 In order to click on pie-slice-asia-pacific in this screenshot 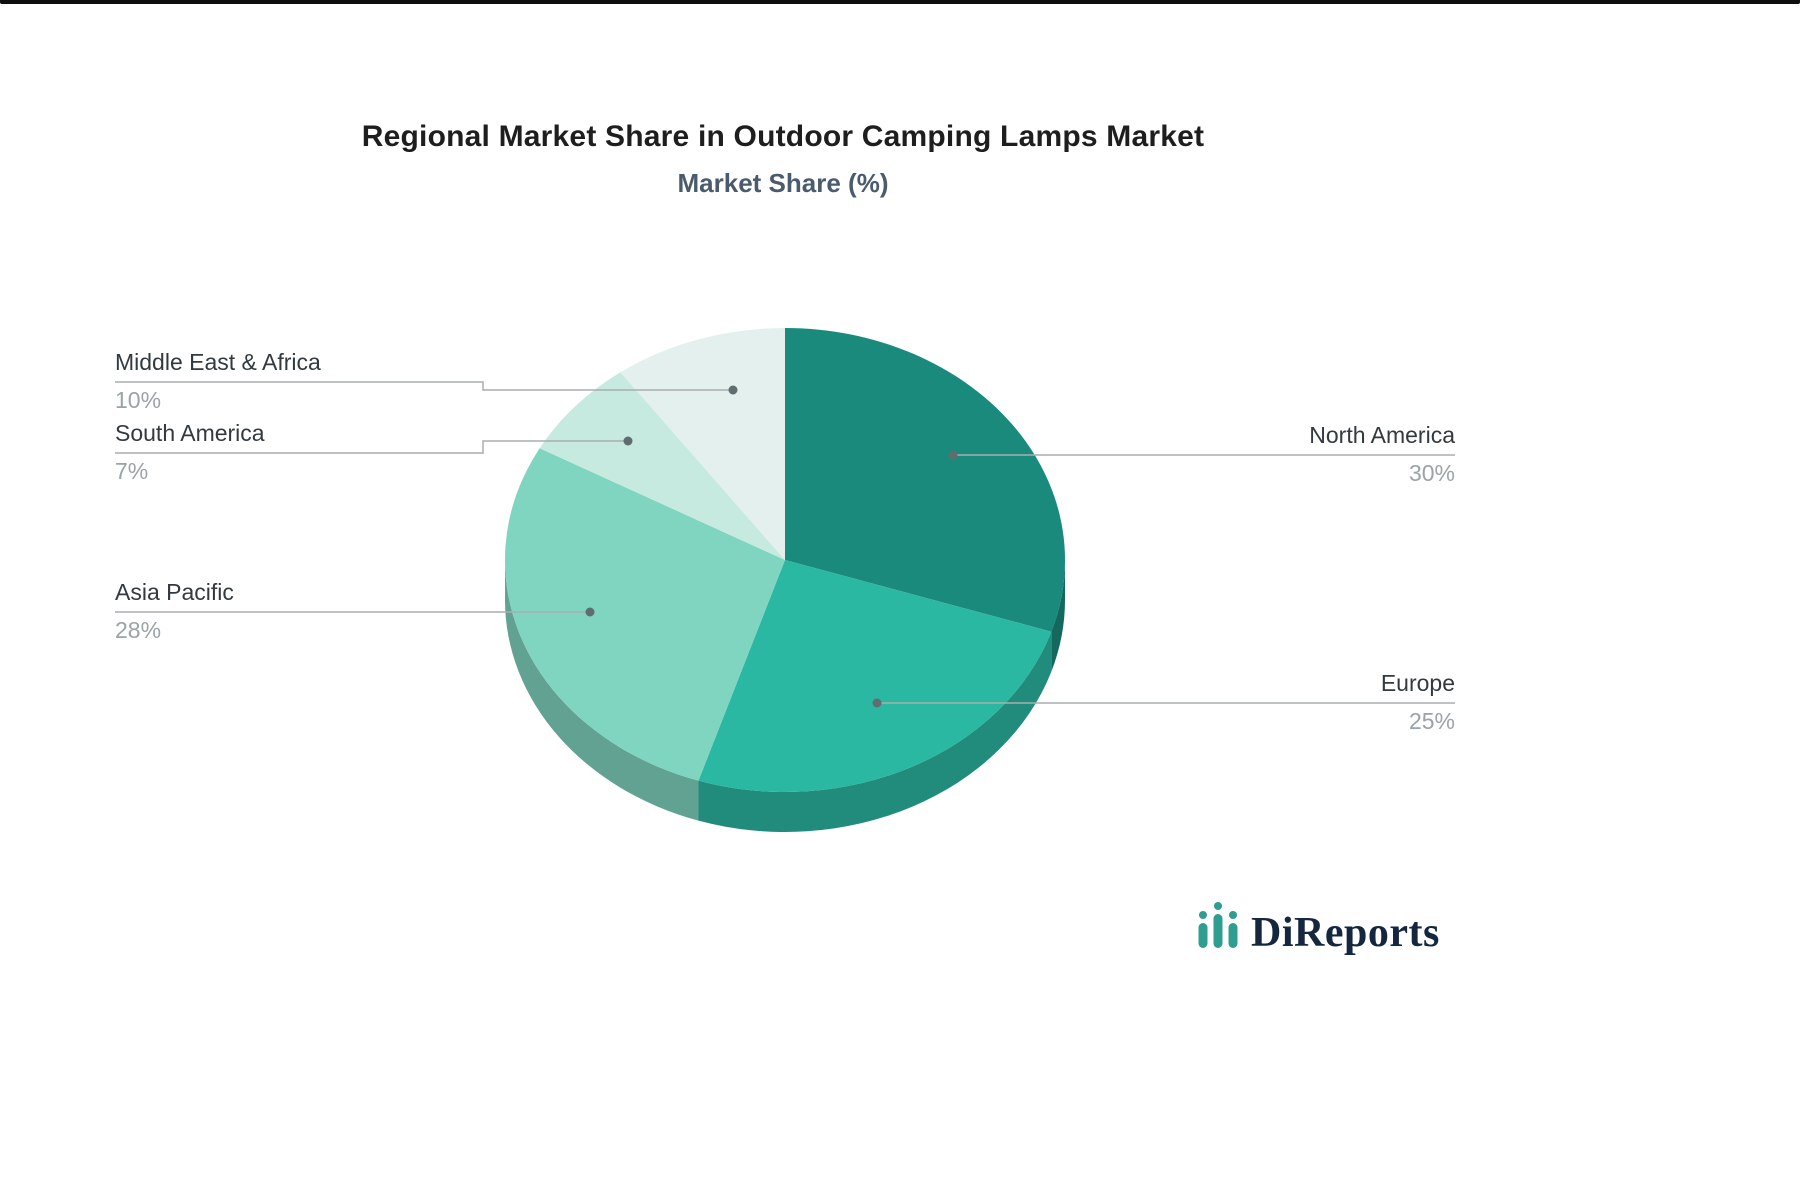, I will do `click(644, 614)`.